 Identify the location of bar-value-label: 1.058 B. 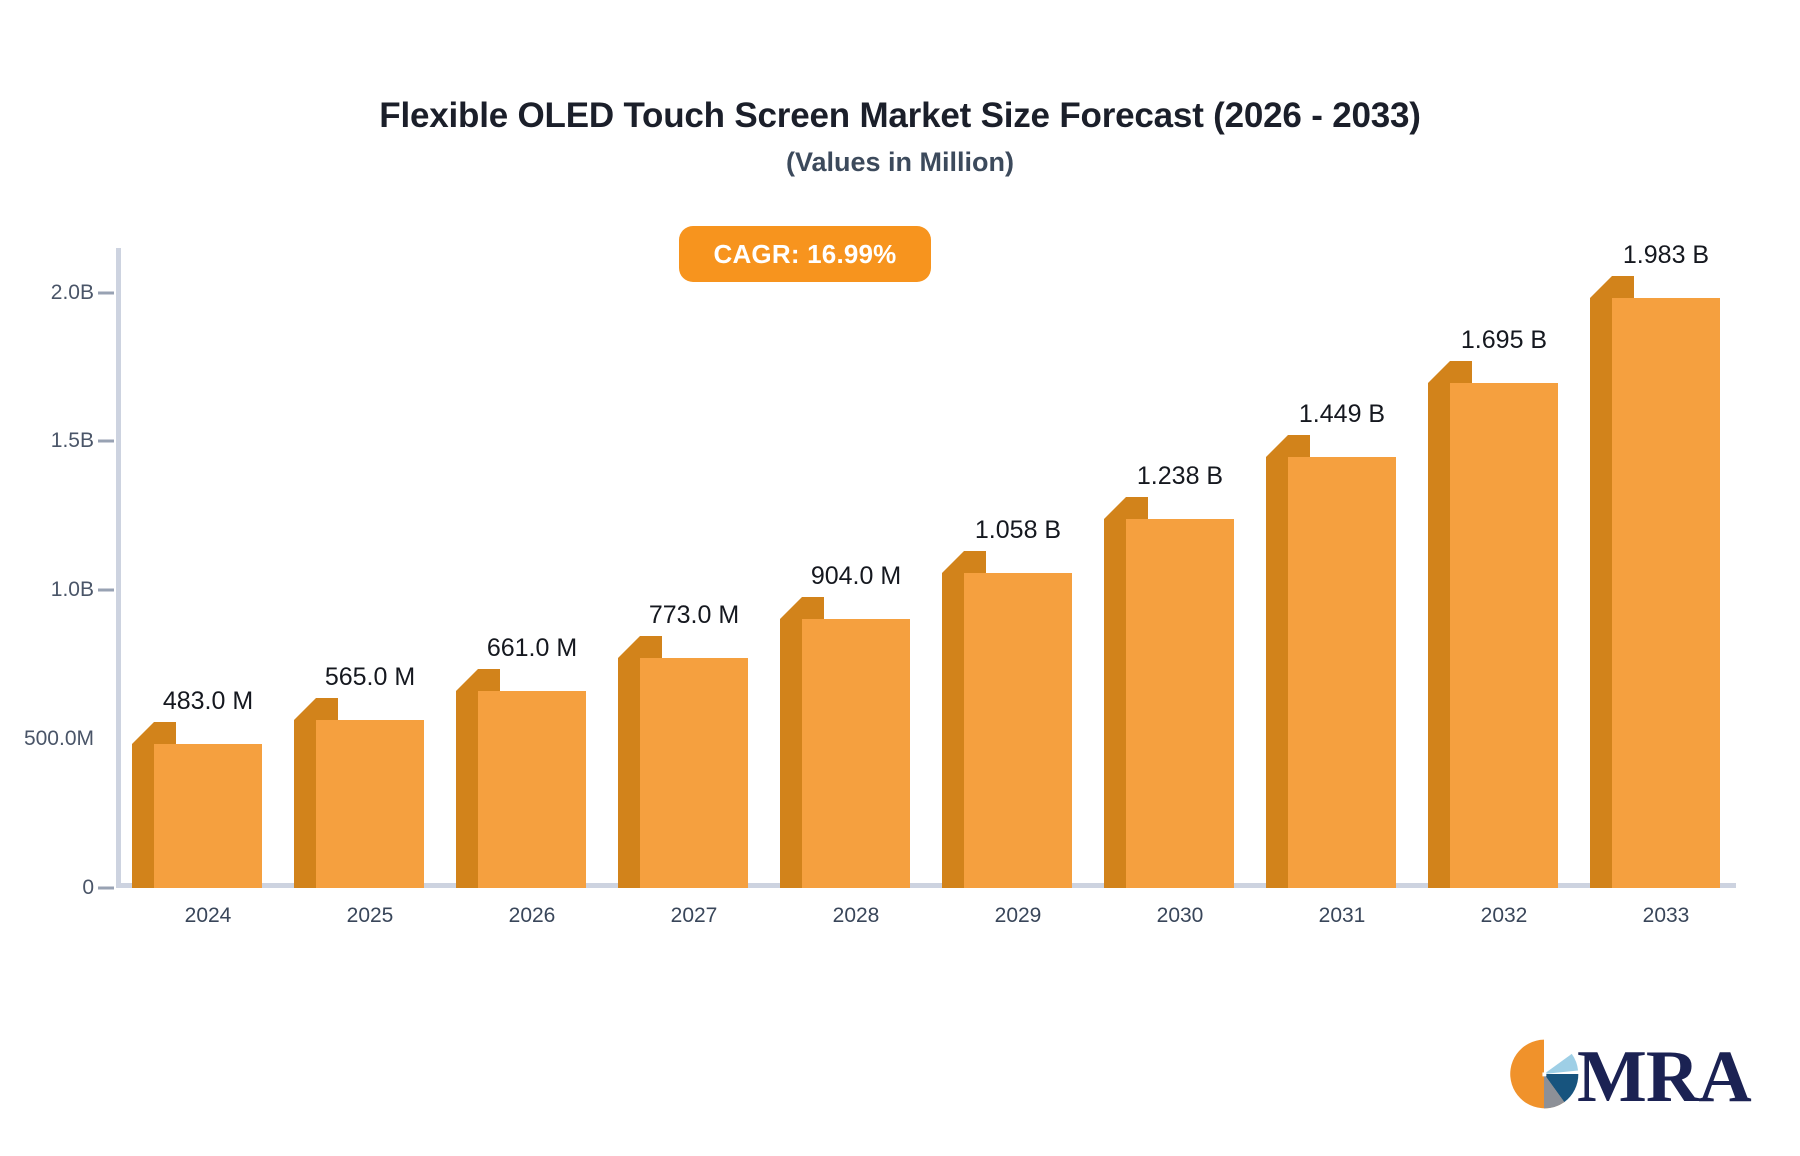
(1018, 530).